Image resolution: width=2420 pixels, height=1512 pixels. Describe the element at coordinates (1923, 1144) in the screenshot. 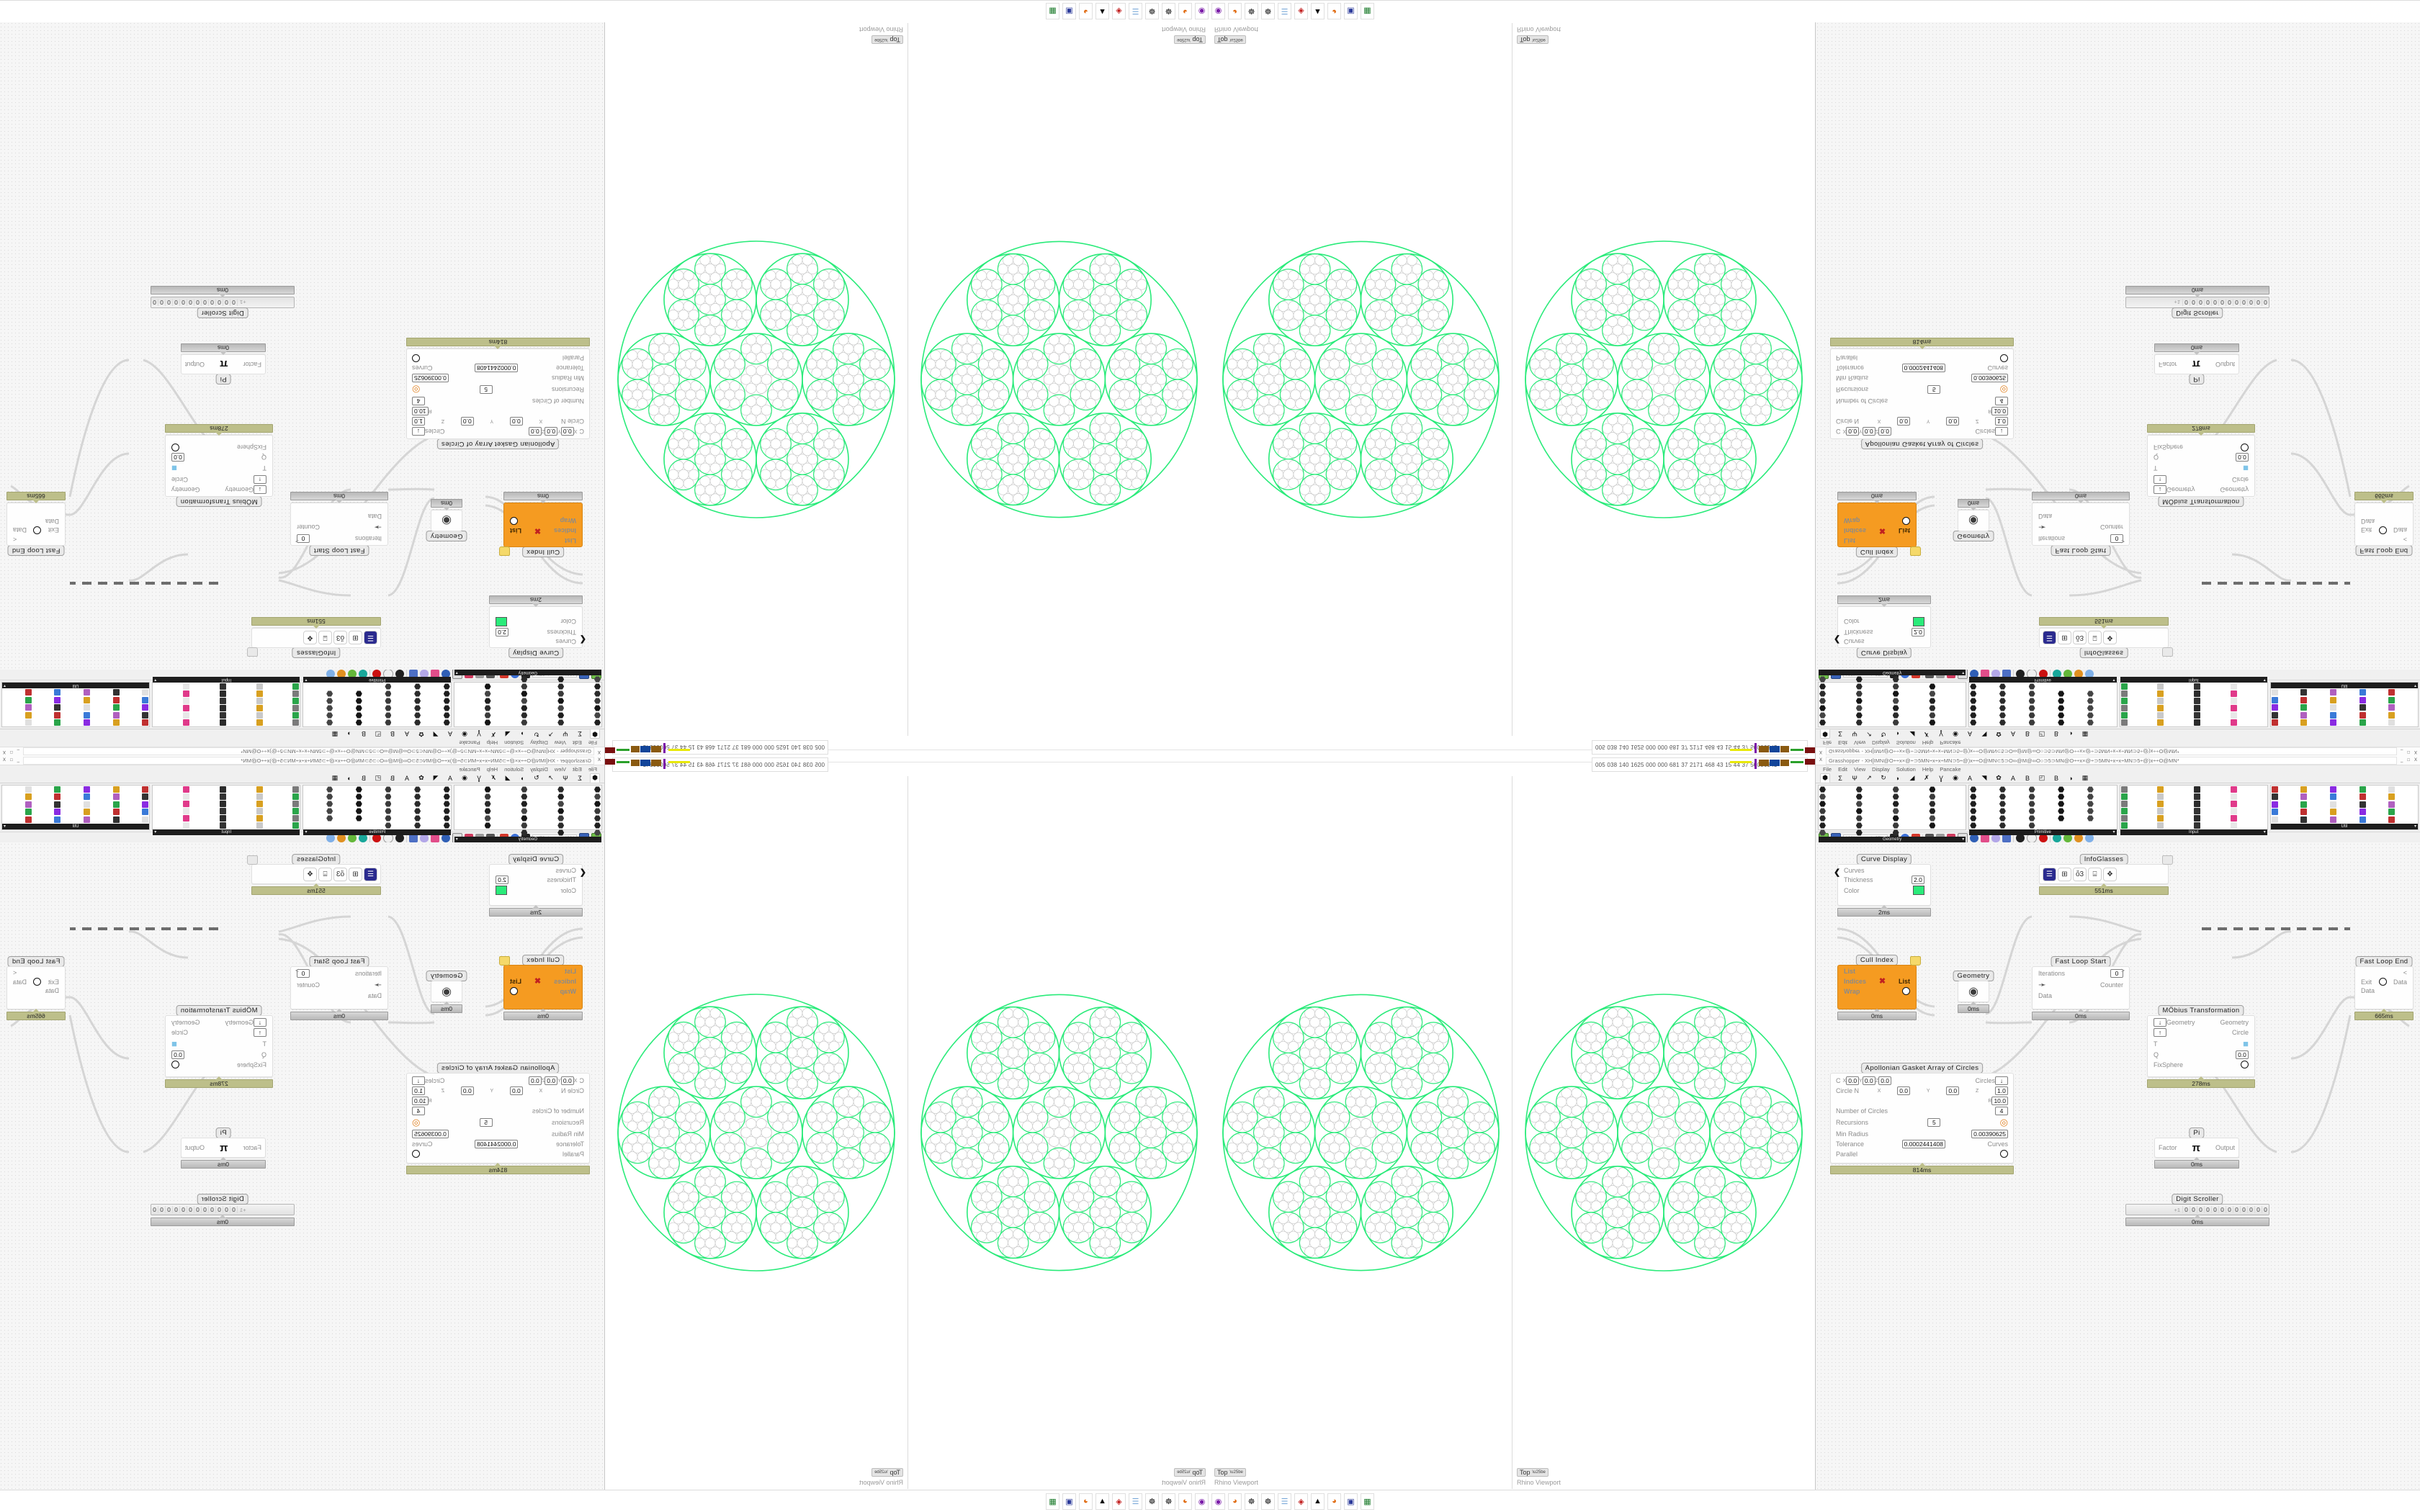

I see `param-value-6: 0.0002441408` at that location.